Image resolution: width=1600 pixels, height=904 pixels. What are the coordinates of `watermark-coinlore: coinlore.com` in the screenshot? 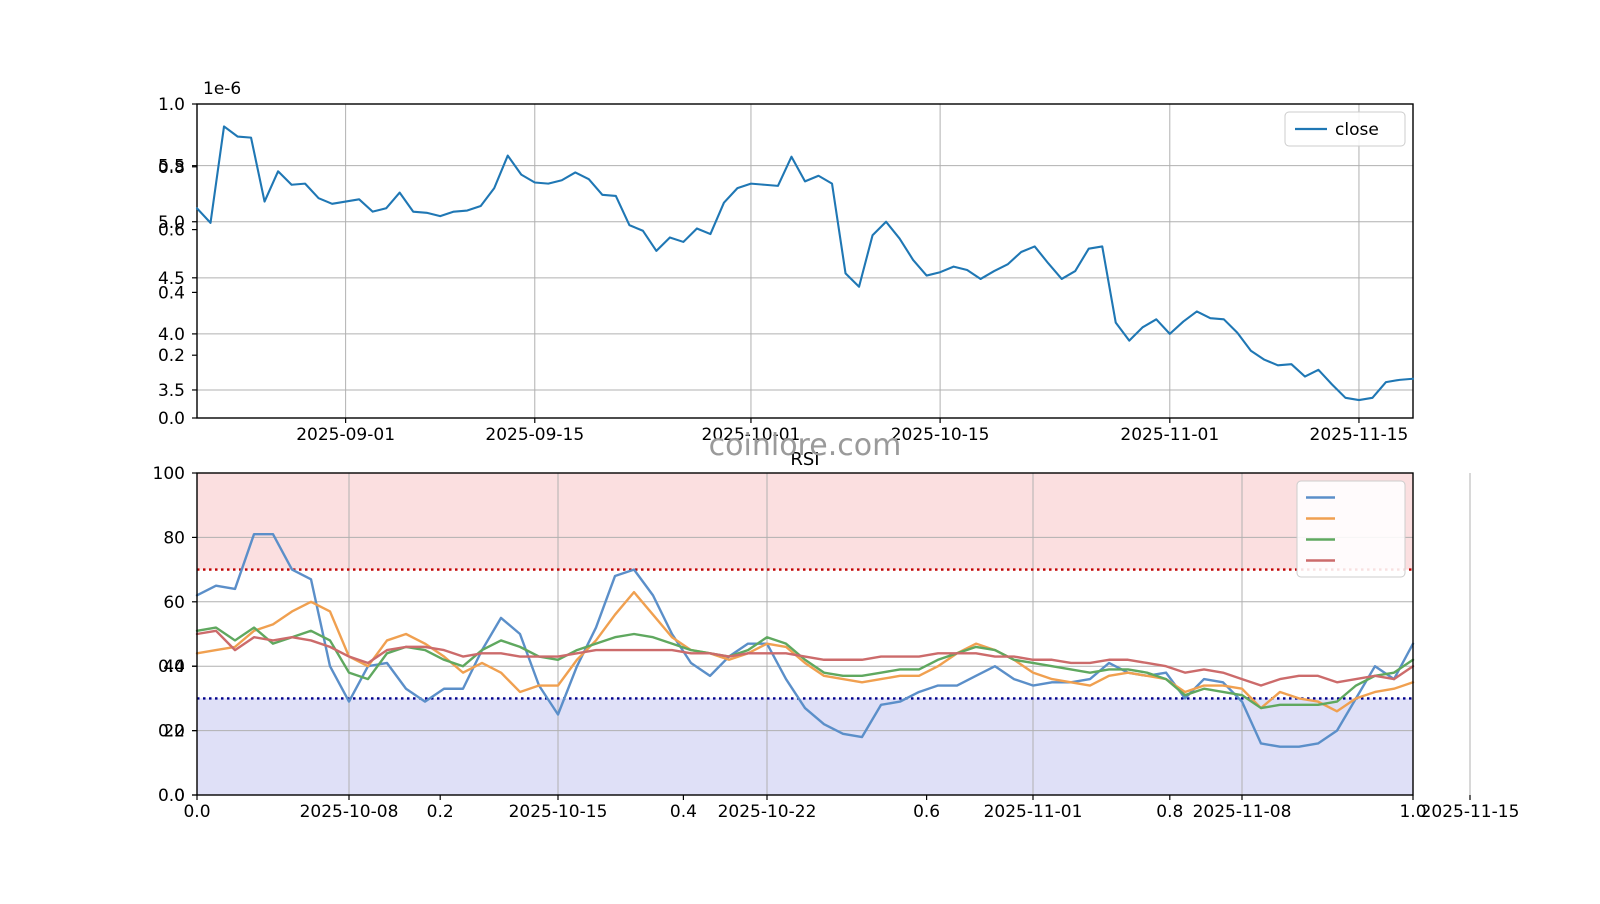 It's located at (805, 445).